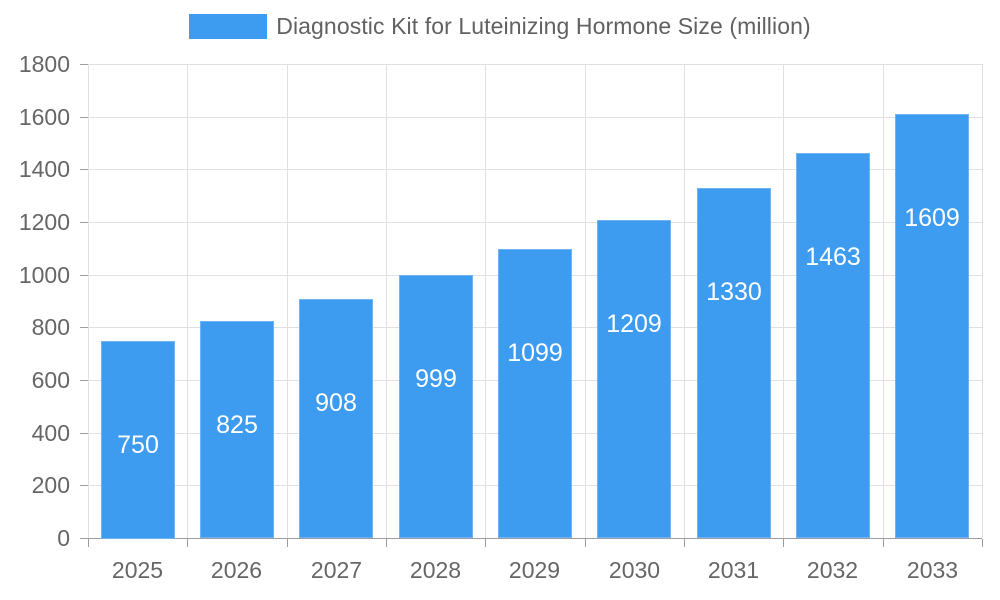  What do you see at coordinates (63, 538) in the screenshot?
I see `y-axis-tick-label: 0` at bounding box center [63, 538].